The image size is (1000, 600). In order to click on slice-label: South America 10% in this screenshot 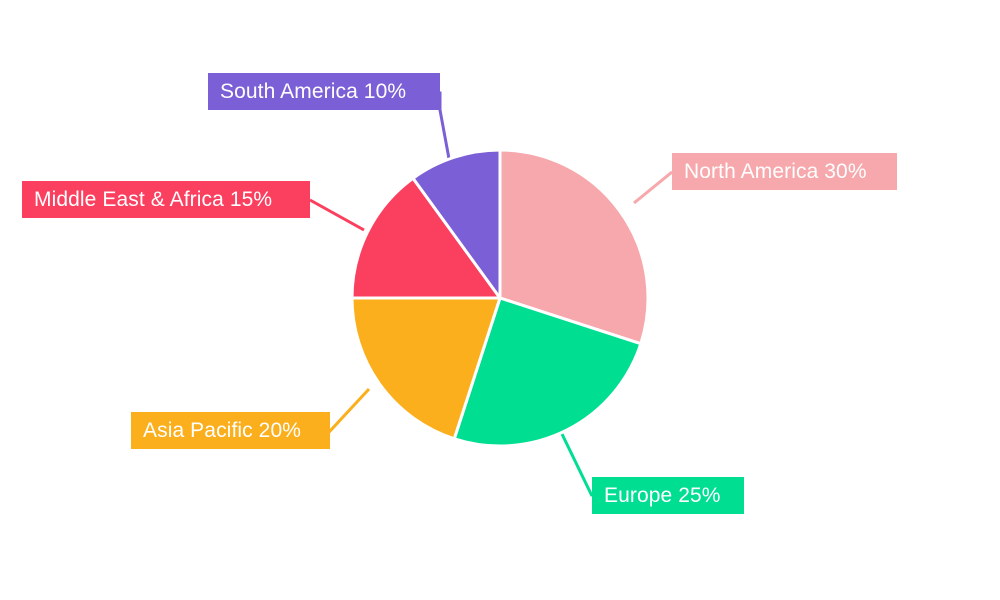, I will do `click(324, 91)`.